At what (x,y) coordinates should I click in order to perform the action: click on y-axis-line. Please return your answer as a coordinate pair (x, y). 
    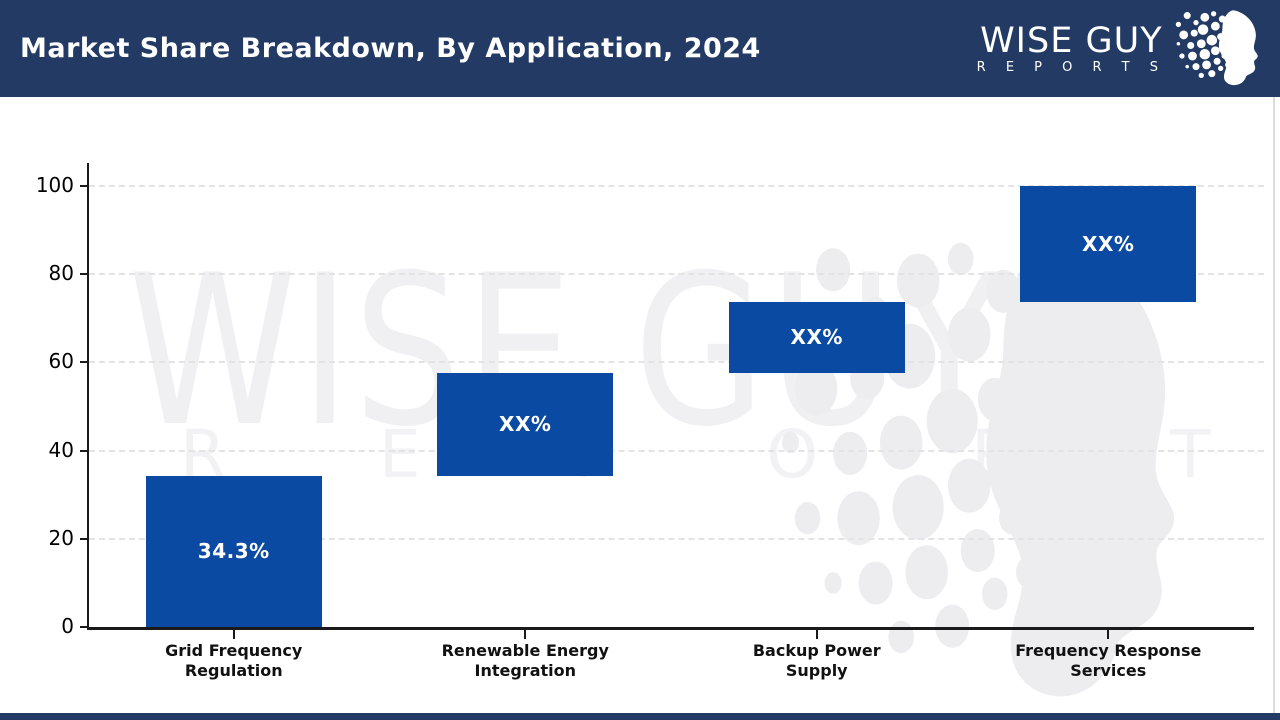
    Looking at the image, I should click on (88, 396).